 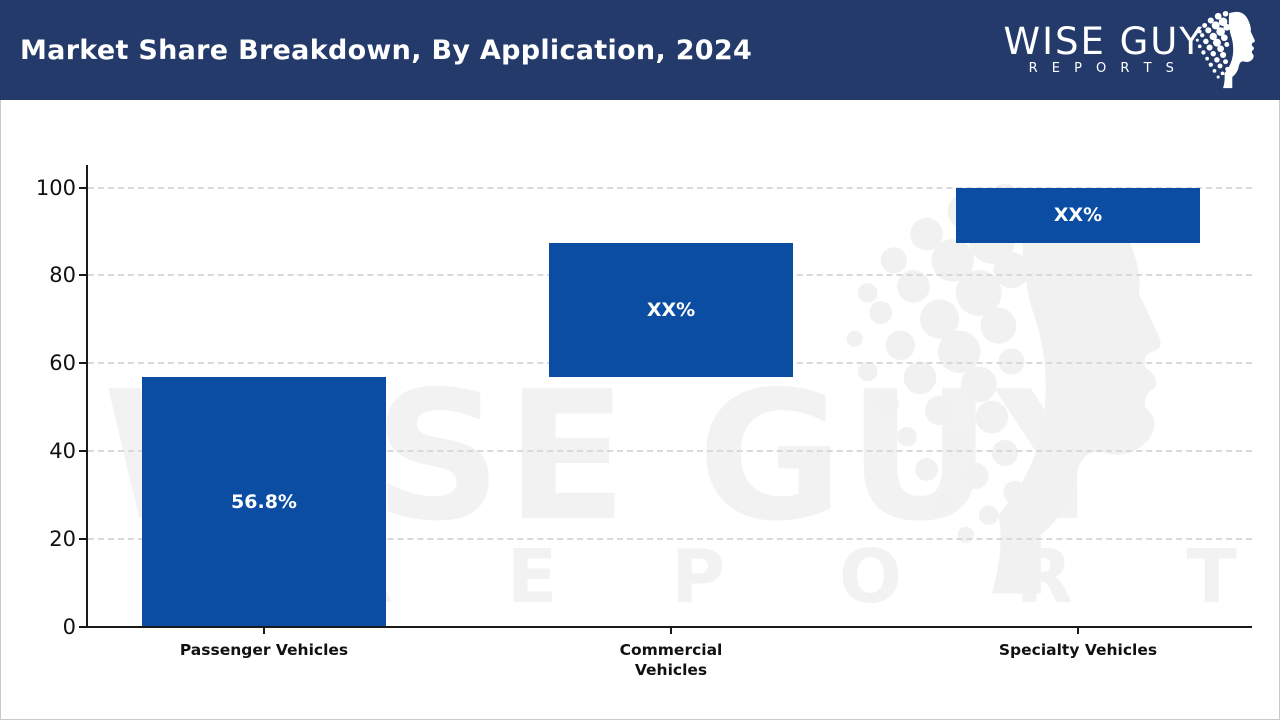 I want to click on logo-text: WISE GUY R E P O R T S, so click(x=1104, y=49).